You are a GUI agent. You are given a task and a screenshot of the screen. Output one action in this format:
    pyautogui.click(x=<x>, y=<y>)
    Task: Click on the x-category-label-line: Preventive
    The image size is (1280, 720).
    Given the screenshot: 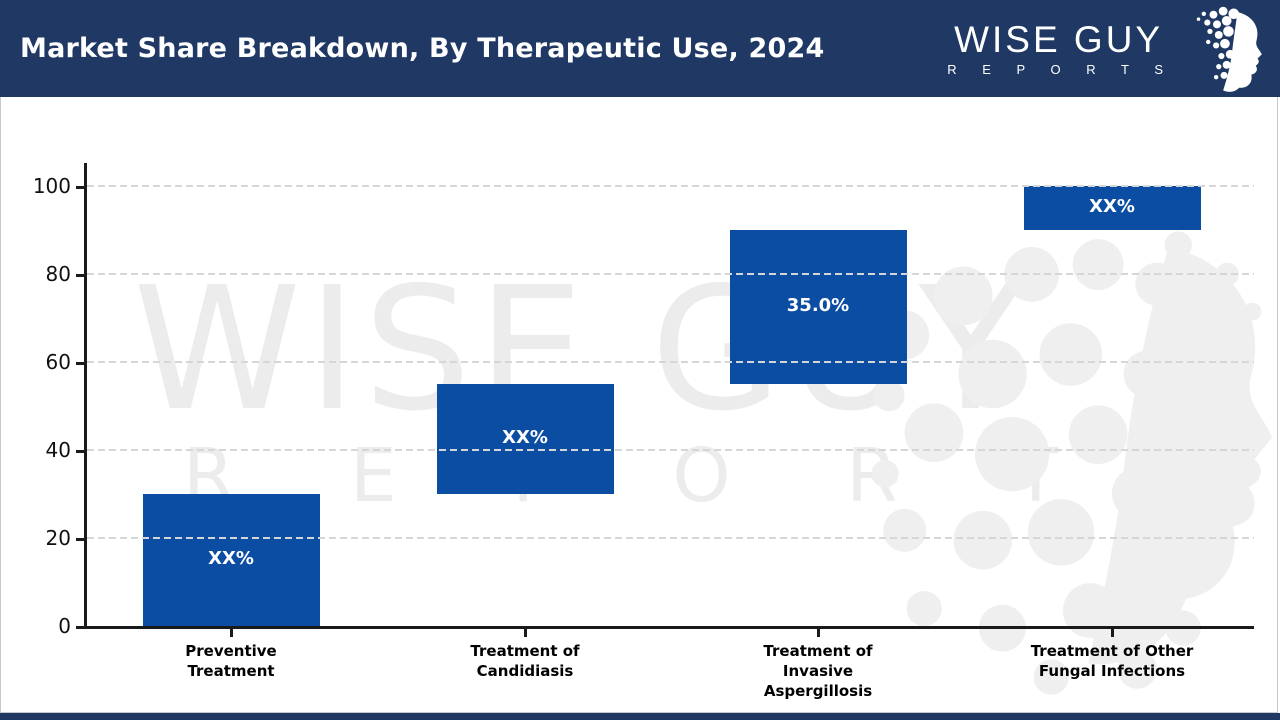 What is the action you would take?
    pyautogui.click(x=231, y=651)
    